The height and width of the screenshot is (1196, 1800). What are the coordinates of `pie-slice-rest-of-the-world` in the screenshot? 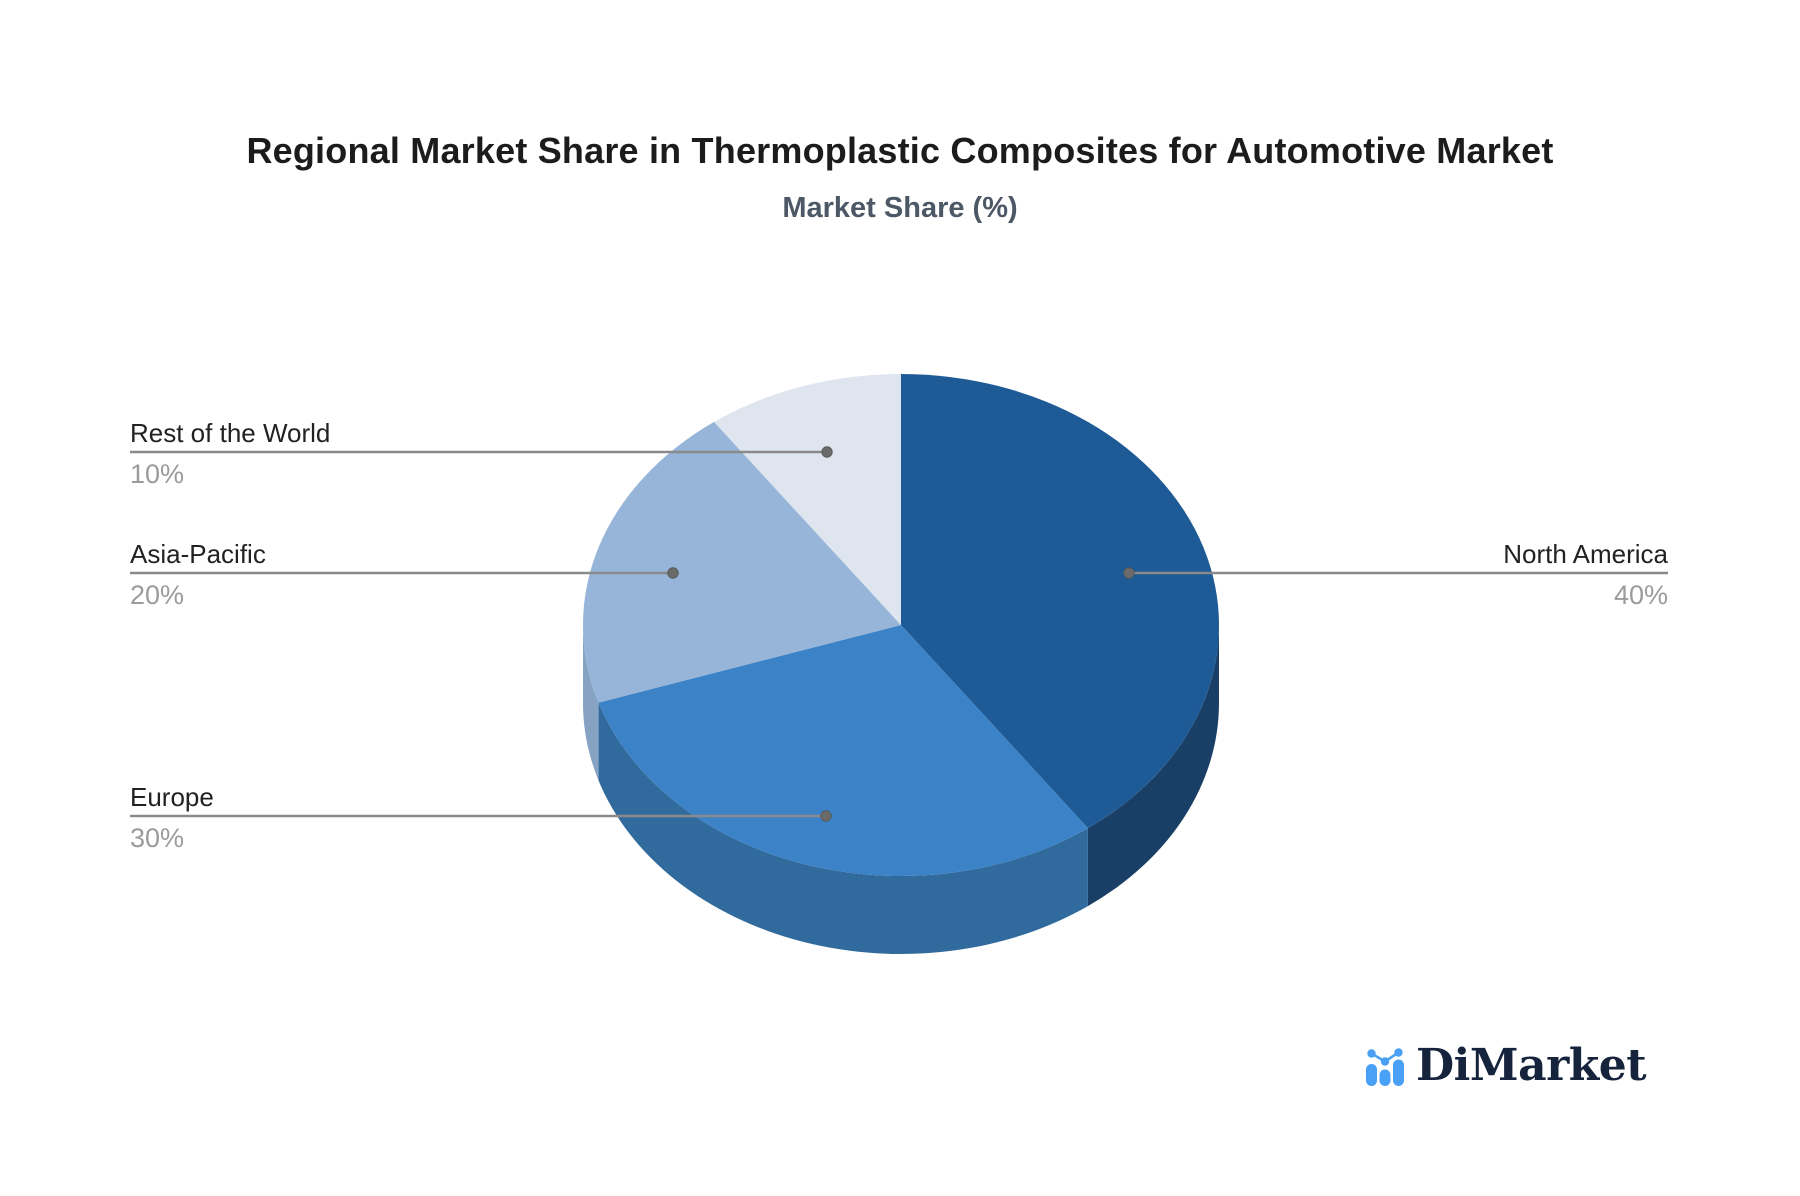 It's located at (807, 499).